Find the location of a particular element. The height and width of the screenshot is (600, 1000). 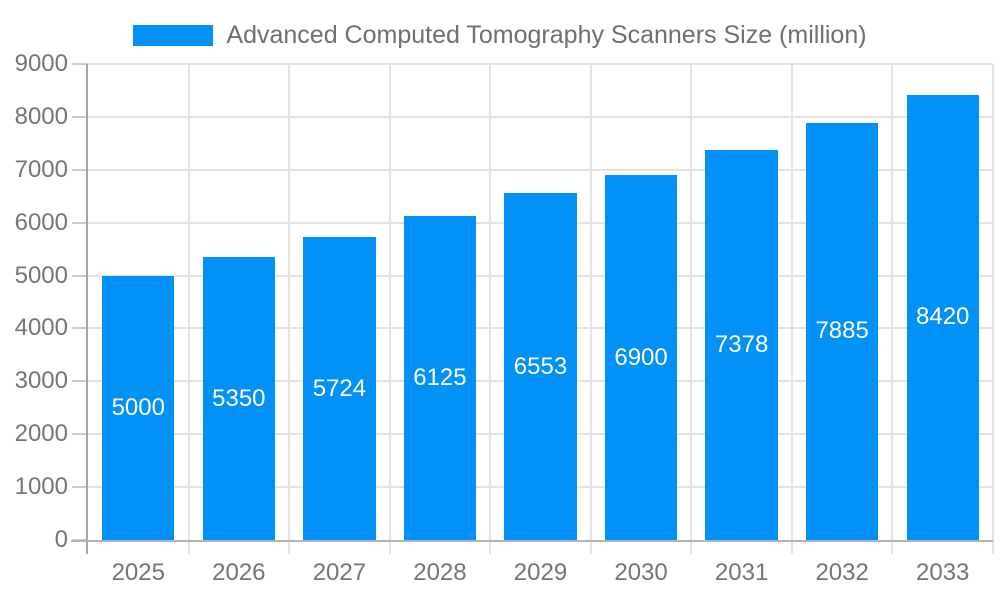

bar-value-label-2030: 6900 is located at coordinates (641, 357).